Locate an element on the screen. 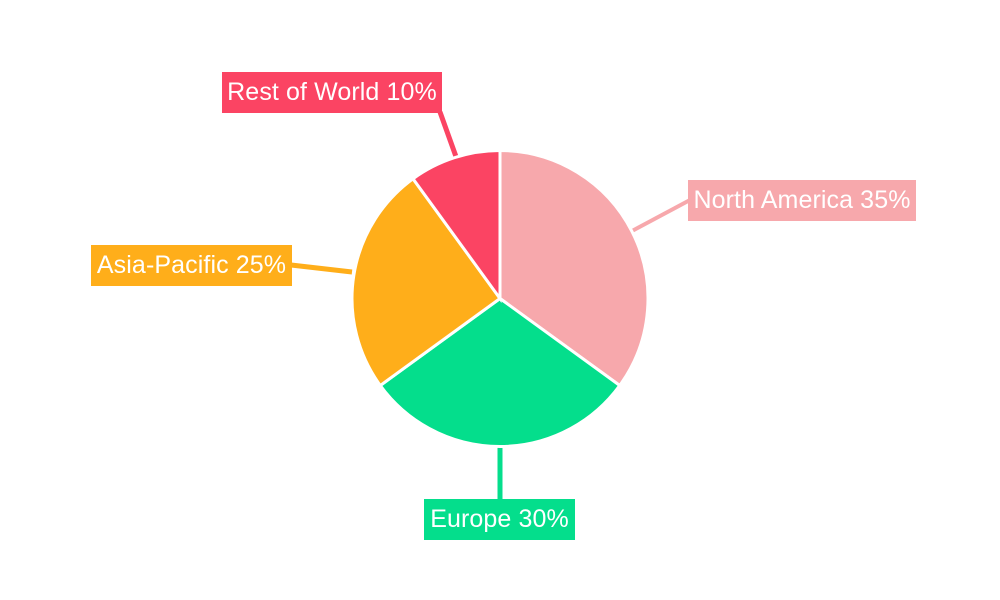  leader-line-north-america is located at coordinates (661, 215).